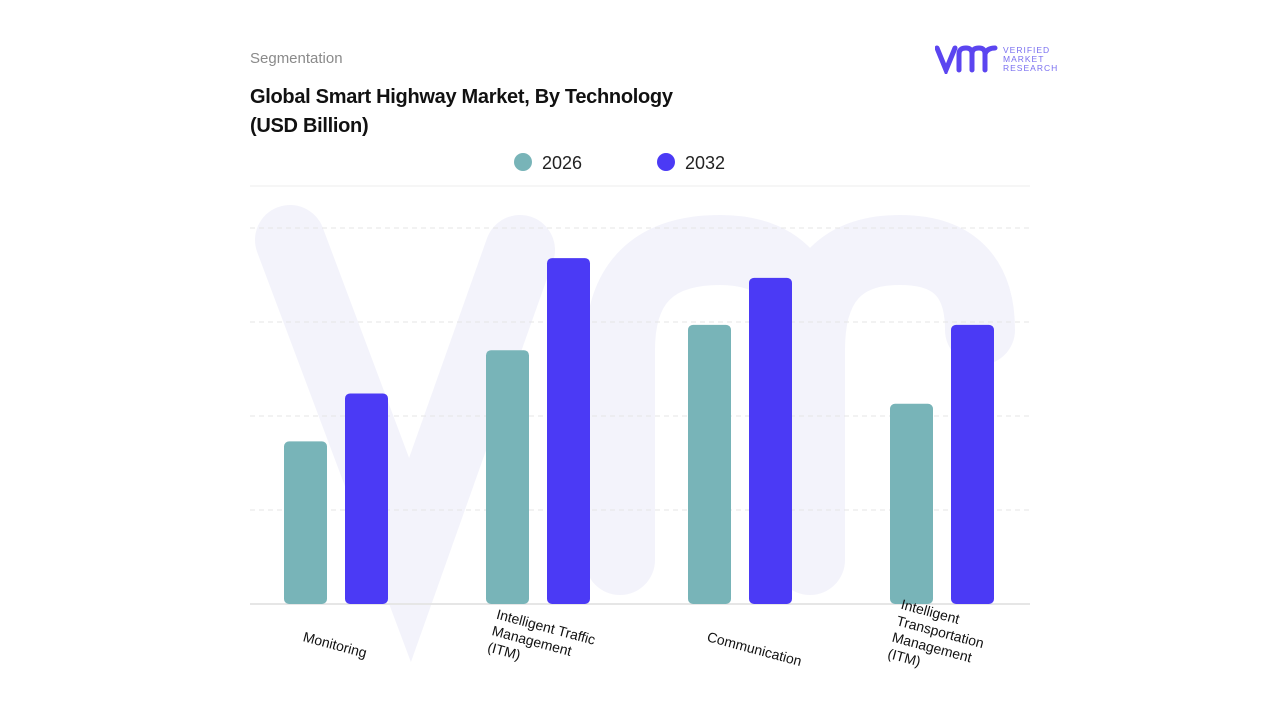 This screenshot has width=1280, height=720. Describe the element at coordinates (966, 59) in the screenshot. I see `vmr-logo-icon` at that location.